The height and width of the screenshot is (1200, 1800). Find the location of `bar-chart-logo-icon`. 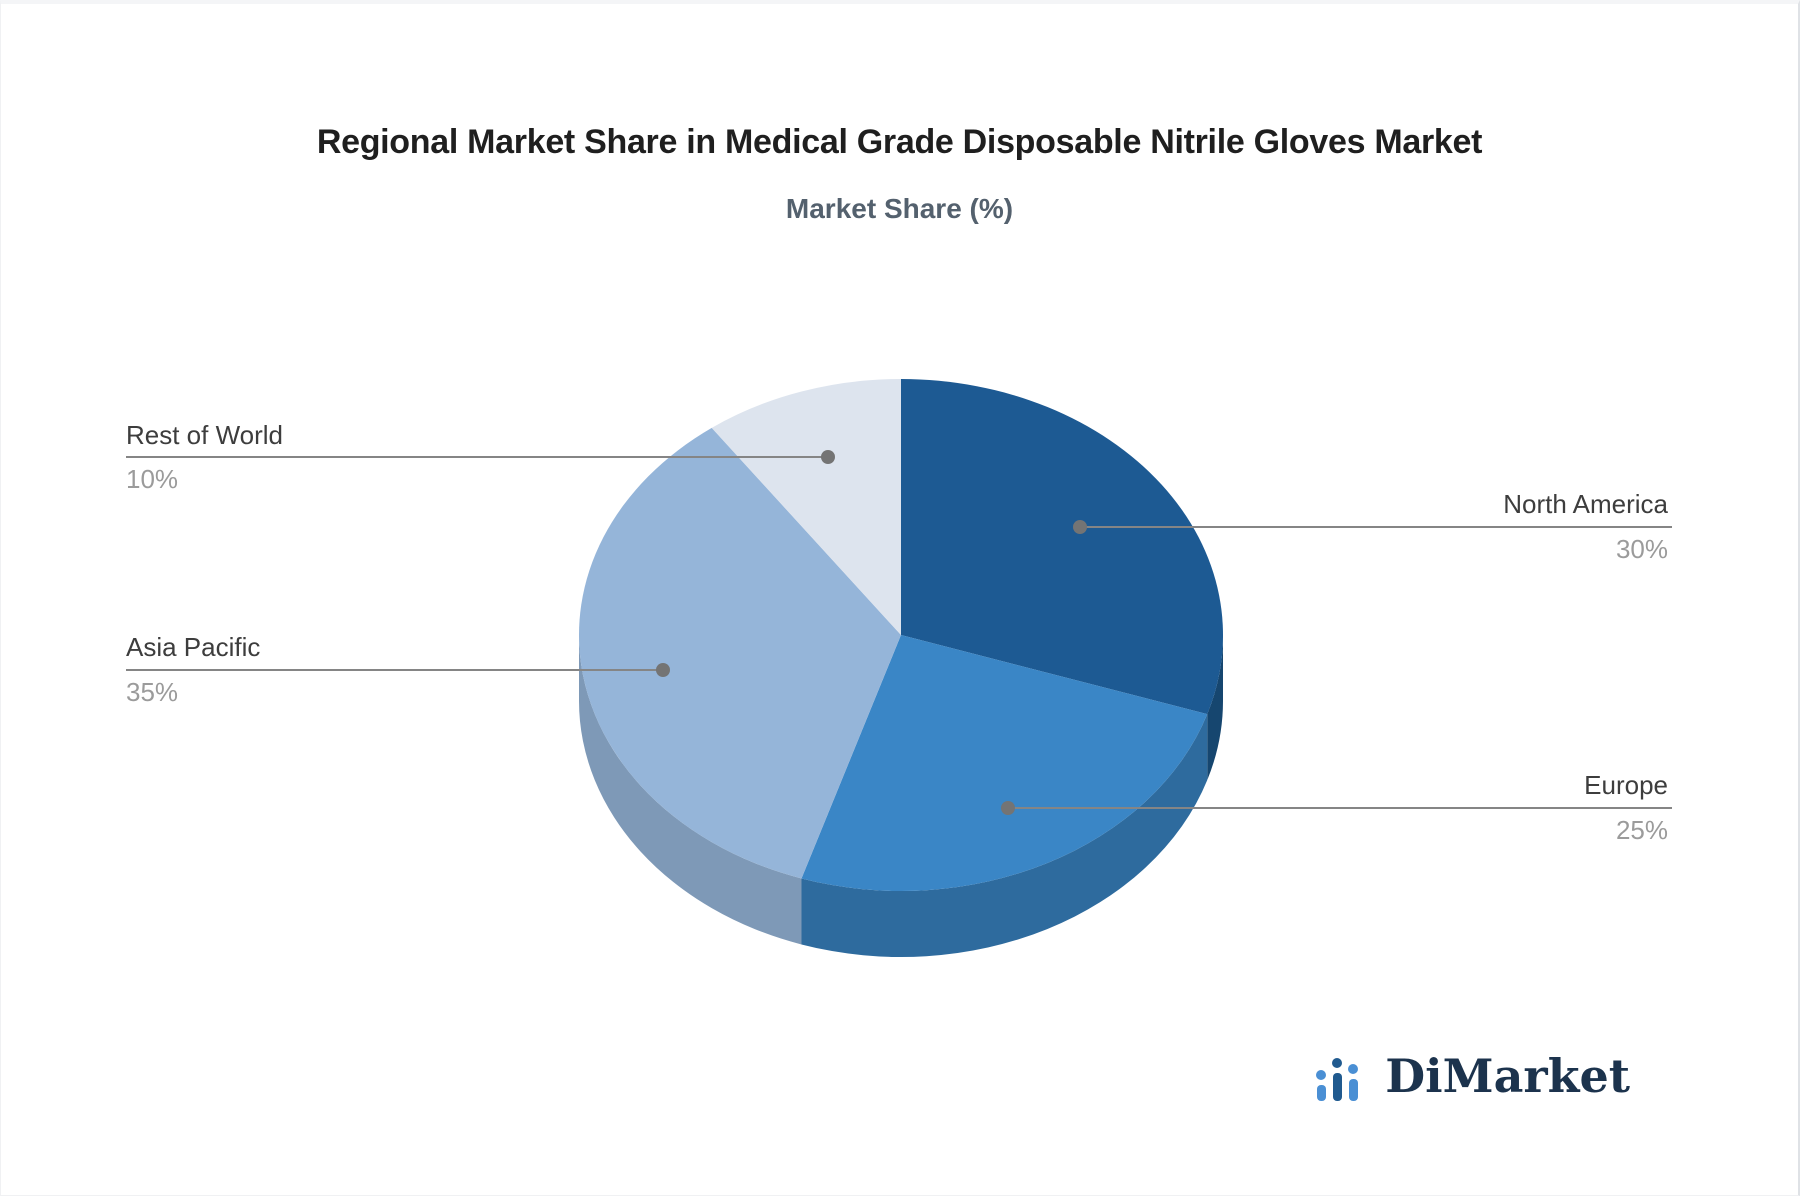

bar-chart-logo-icon is located at coordinates (1337, 1079).